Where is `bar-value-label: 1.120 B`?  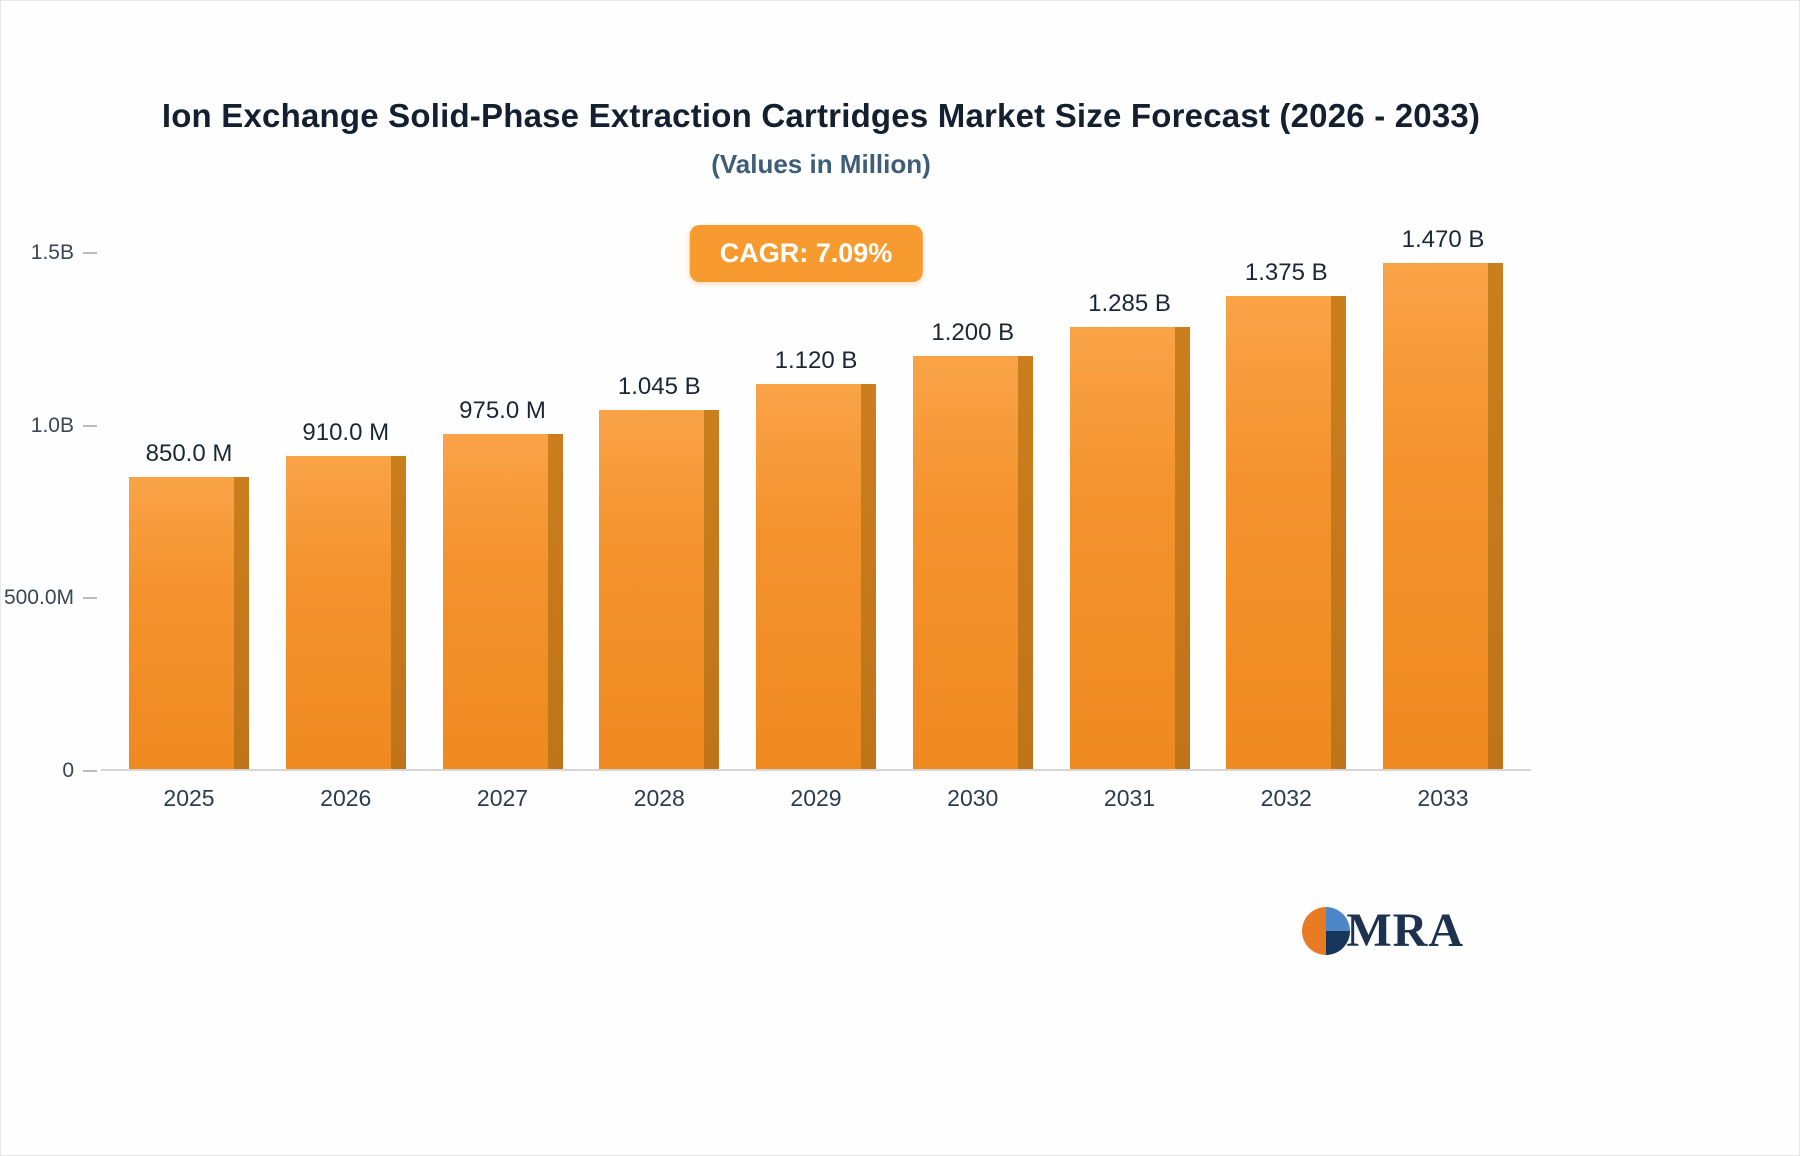
bar-value-label: 1.120 B is located at coordinates (816, 360).